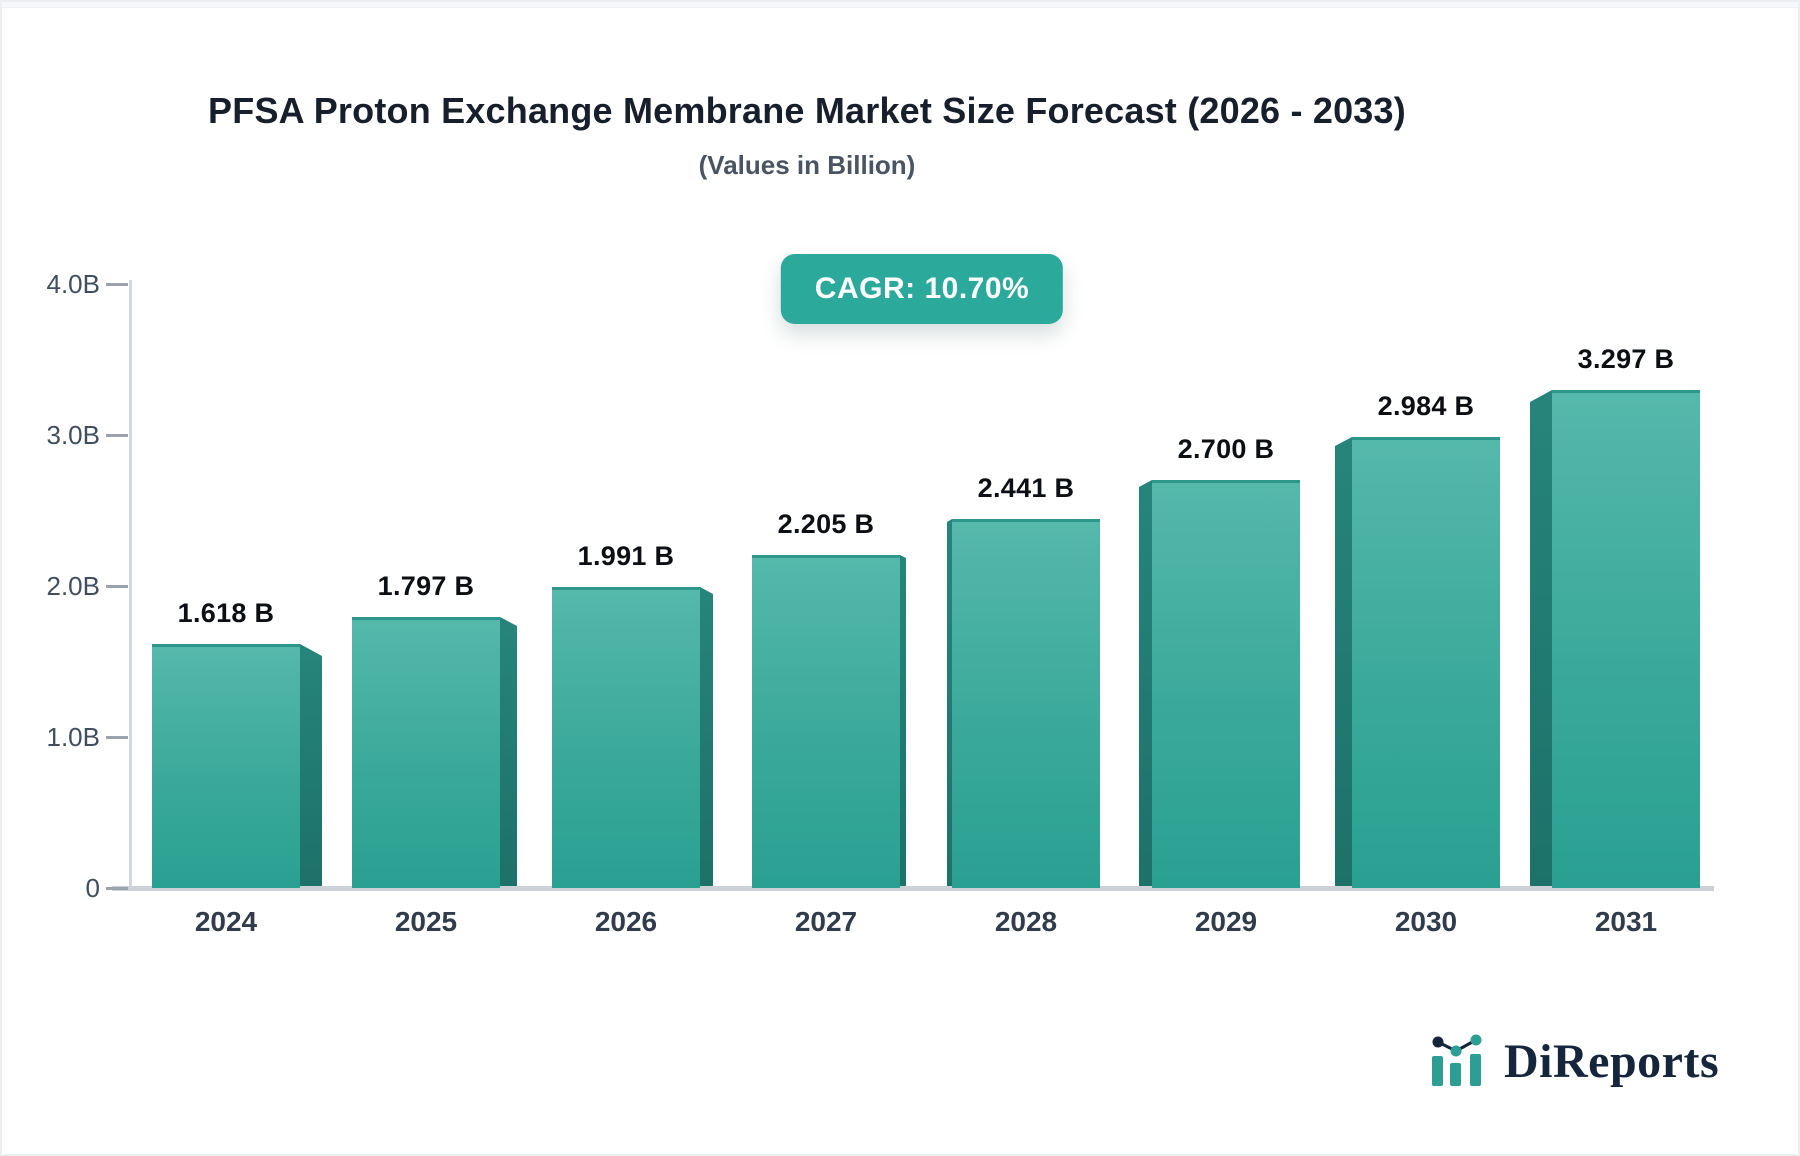  Describe the element at coordinates (311, 765) in the screenshot. I see `bar-side-2024` at that location.